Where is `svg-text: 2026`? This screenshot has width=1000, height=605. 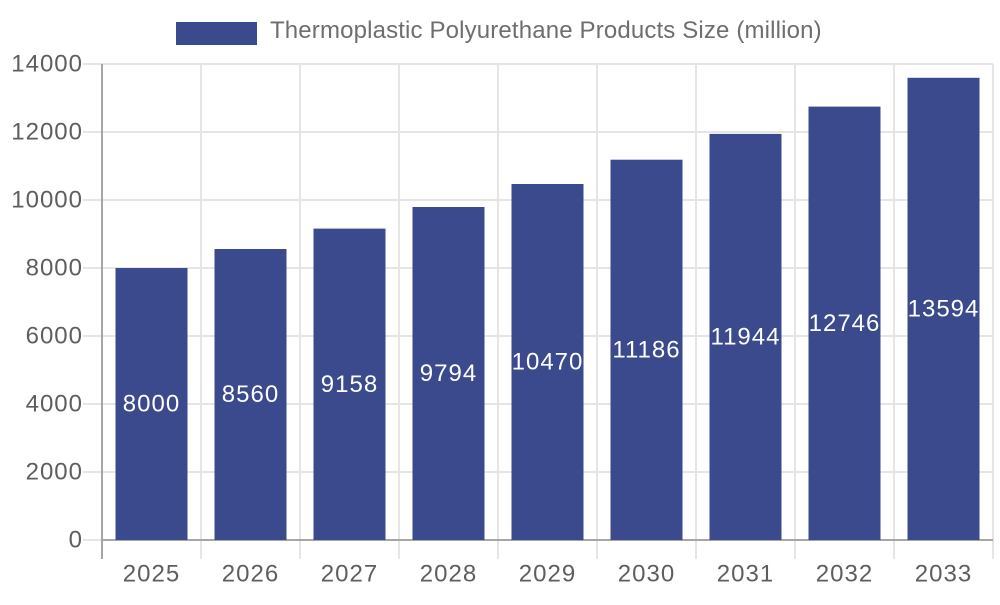 svg-text: 2026 is located at coordinates (250, 574).